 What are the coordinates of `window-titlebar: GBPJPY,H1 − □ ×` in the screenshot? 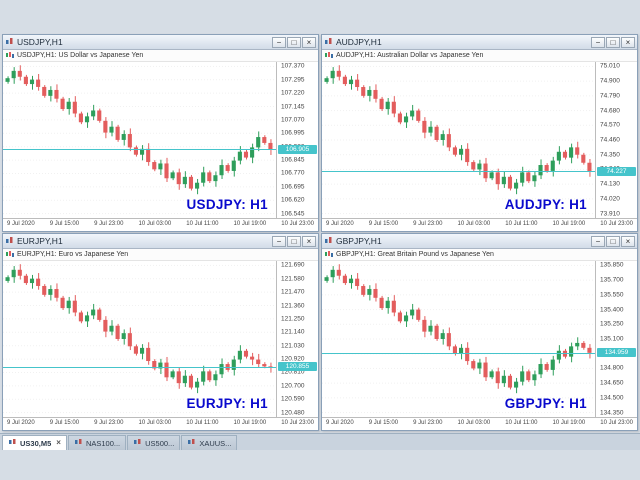 It's located at (479, 241).